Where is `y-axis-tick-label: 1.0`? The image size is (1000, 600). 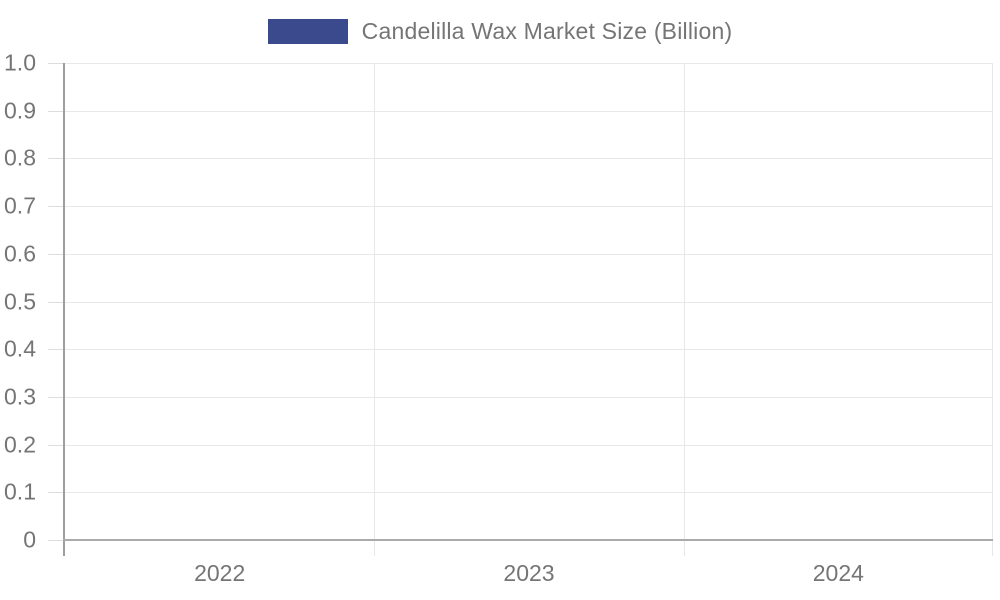 y-axis-tick-label: 1.0 is located at coordinates (20, 62).